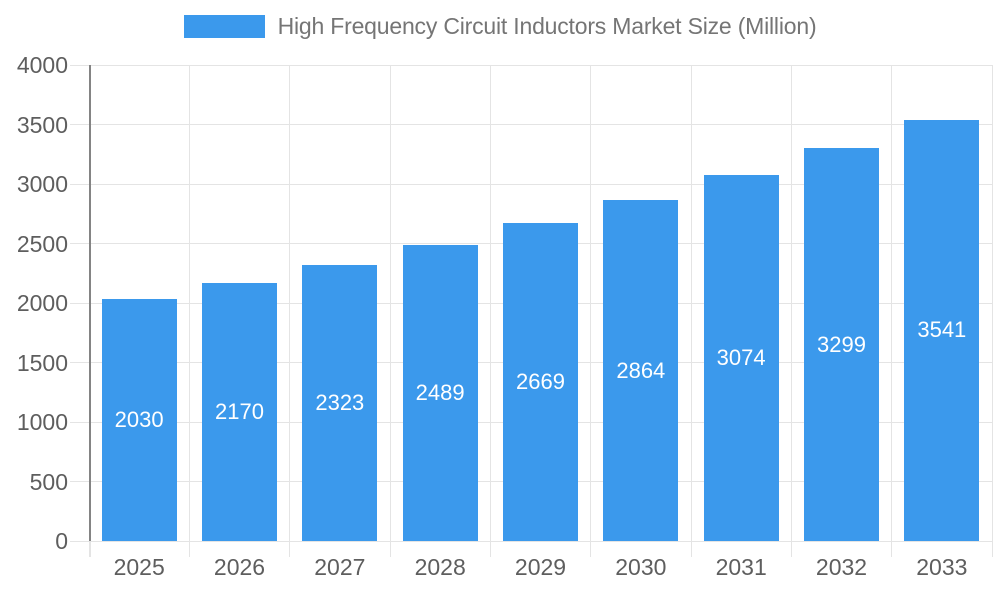 The image size is (1000, 600). I want to click on bar-value-label: 2864, so click(641, 370).